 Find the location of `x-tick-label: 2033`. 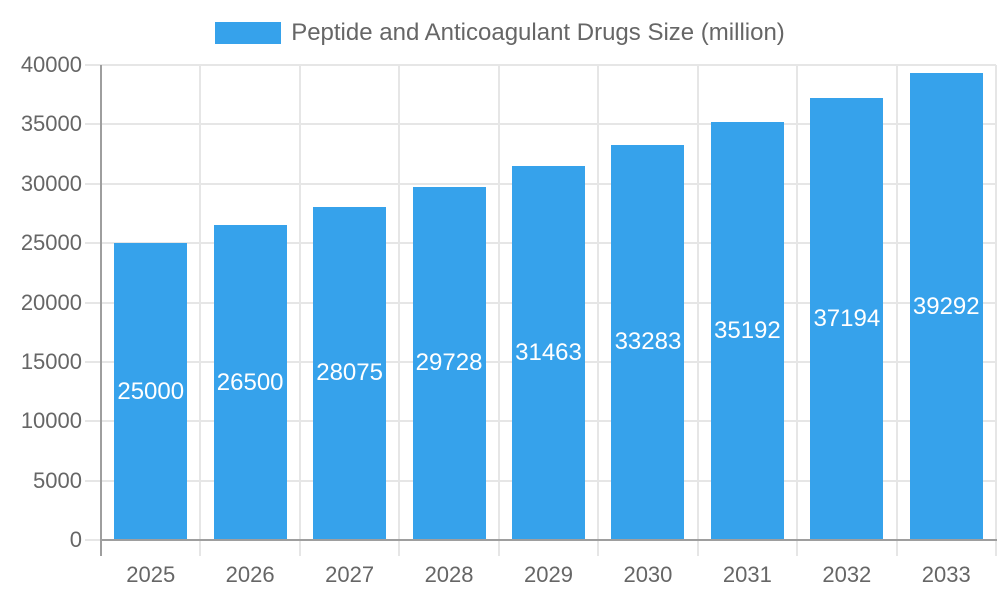

x-tick-label: 2033 is located at coordinates (946, 574).